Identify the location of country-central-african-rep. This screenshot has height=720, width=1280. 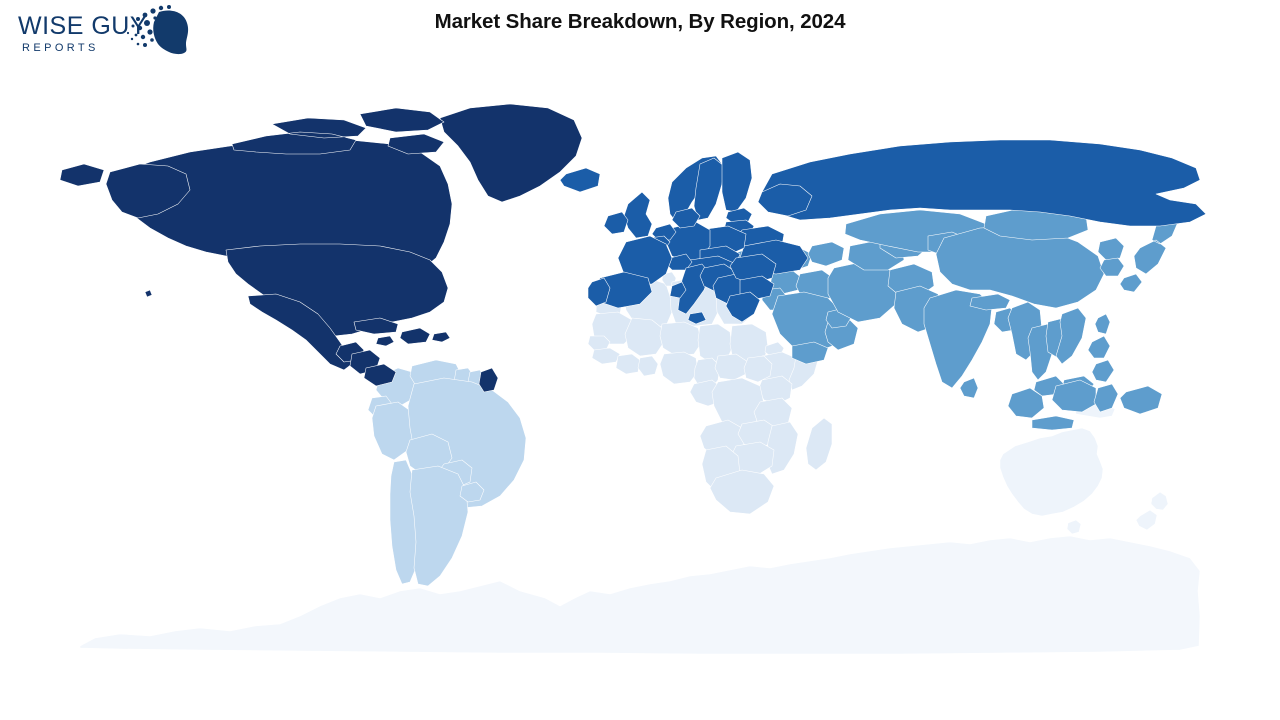
(731, 367).